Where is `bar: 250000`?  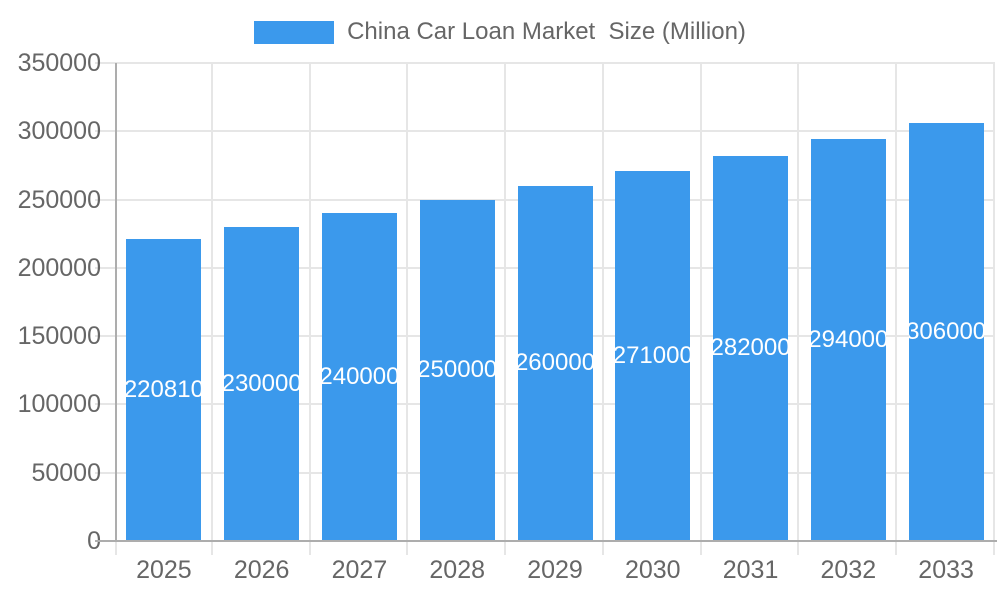 bar: 250000 is located at coordinates (457, 370).